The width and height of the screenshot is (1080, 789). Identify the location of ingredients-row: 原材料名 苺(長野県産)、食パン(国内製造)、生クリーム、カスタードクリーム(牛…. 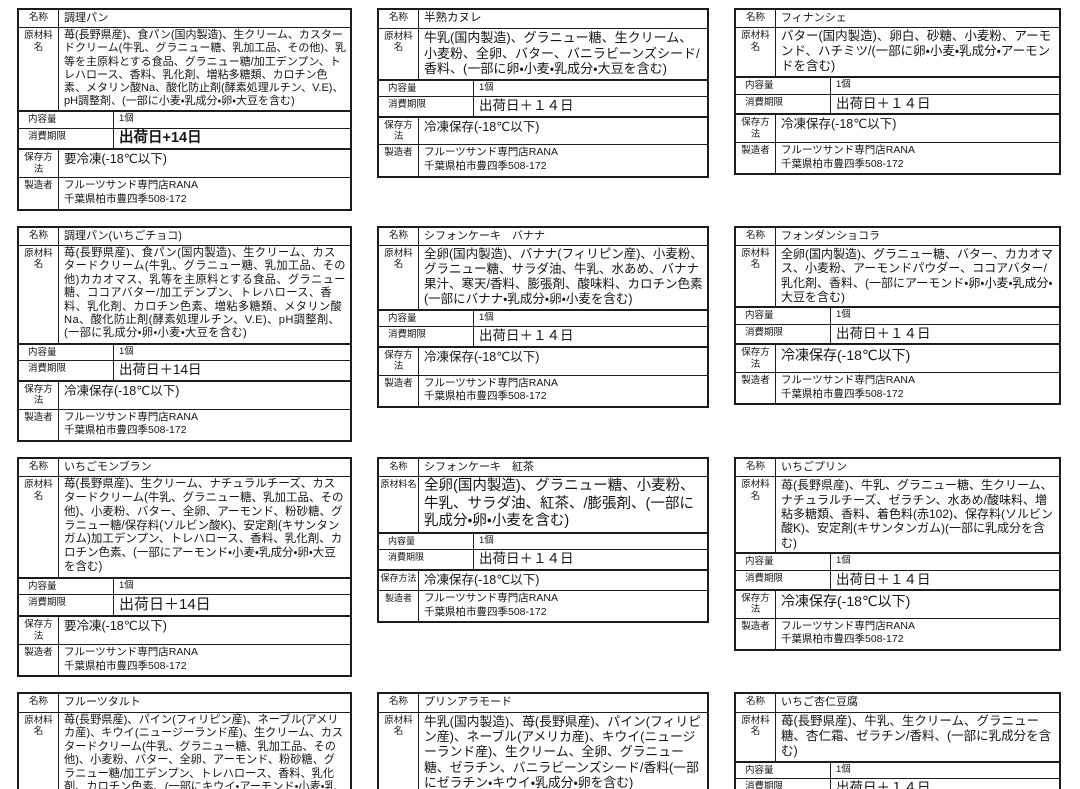
(184, 69).